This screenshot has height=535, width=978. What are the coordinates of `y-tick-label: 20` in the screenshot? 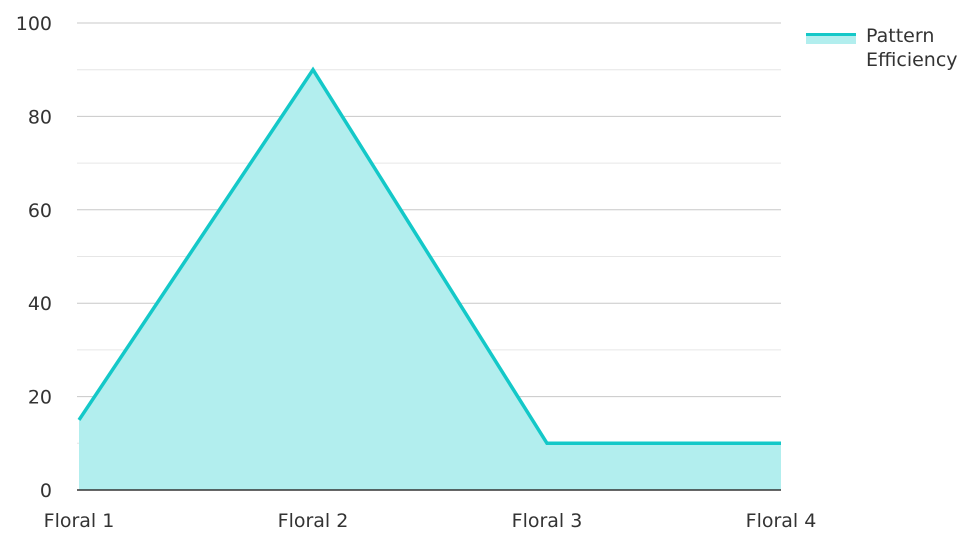 It's located at (40, 398).